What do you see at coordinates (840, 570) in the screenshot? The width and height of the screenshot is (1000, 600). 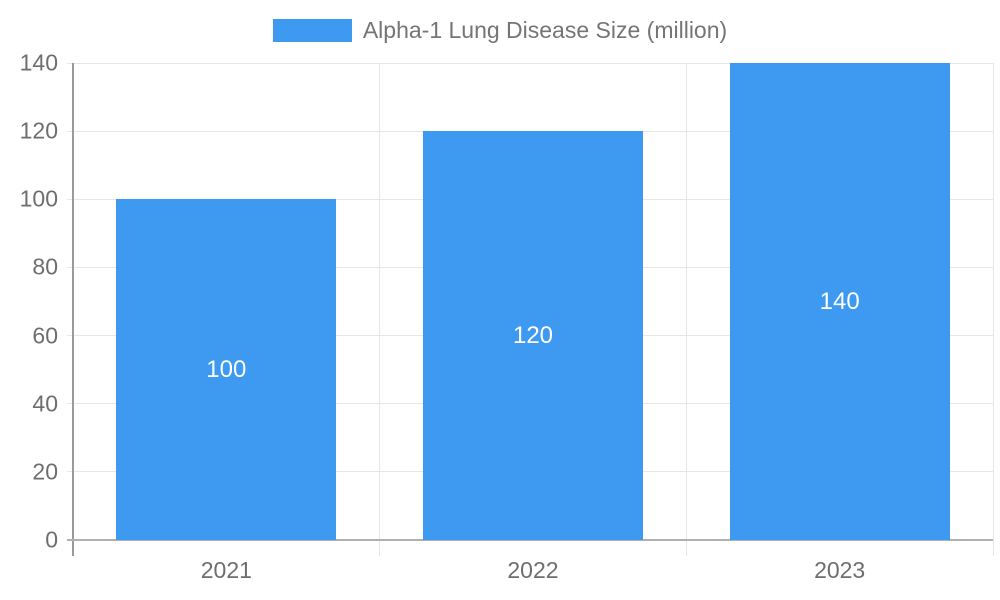 I see `x-axis-tick-label: 2023` at bounding box center [840, 570].